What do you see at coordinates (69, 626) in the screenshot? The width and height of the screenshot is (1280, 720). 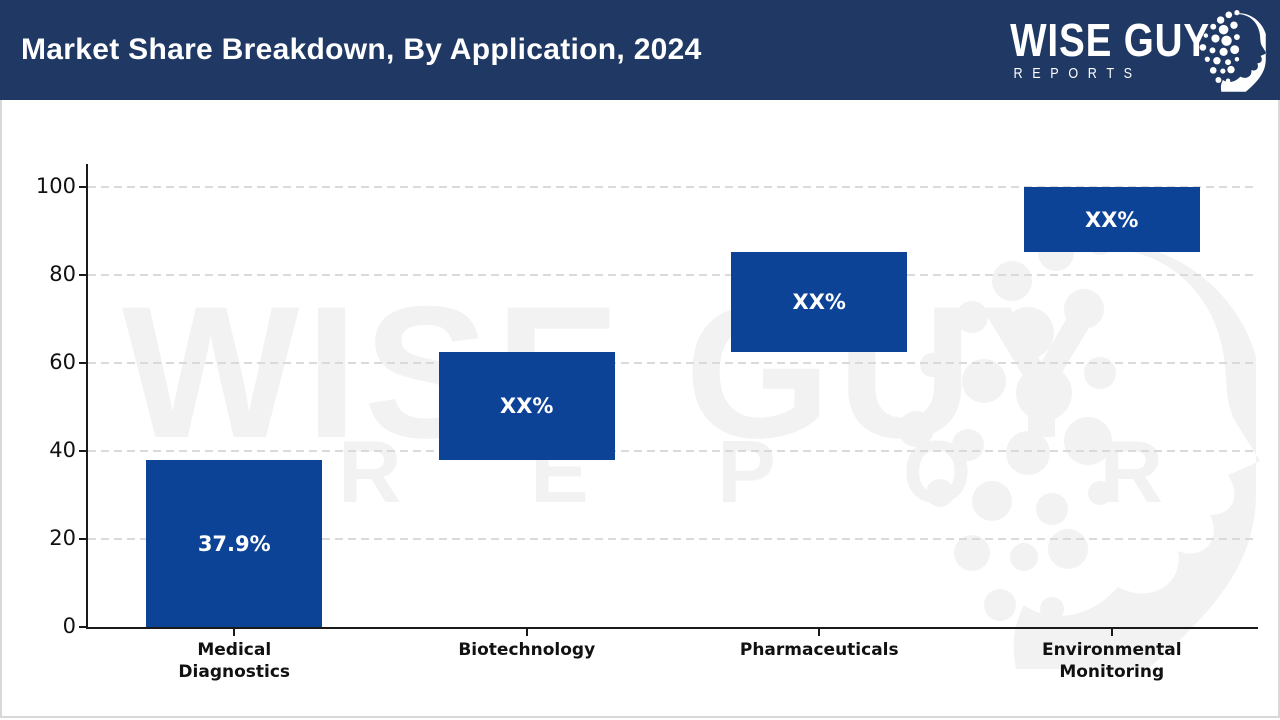 I see `y-tick-label: 0` at bounding box center [69, 626].